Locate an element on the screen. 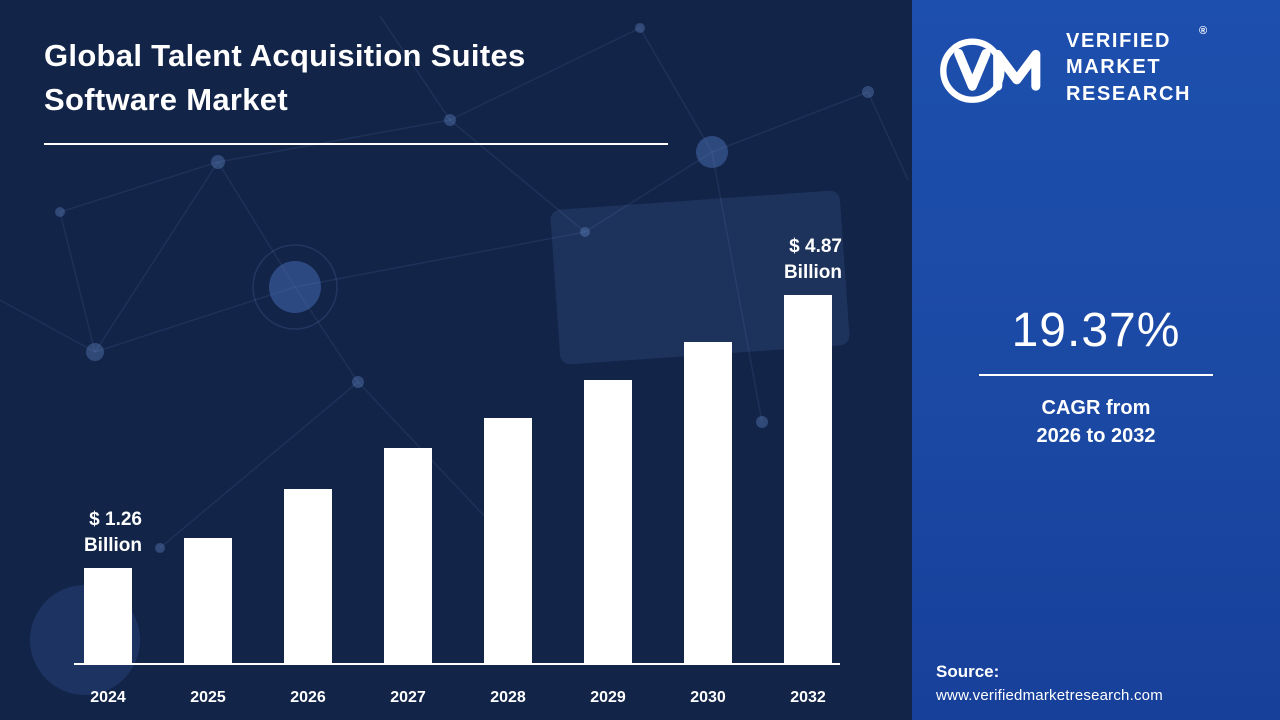  bar-rect-2029 is located at coordinates (608, 521).